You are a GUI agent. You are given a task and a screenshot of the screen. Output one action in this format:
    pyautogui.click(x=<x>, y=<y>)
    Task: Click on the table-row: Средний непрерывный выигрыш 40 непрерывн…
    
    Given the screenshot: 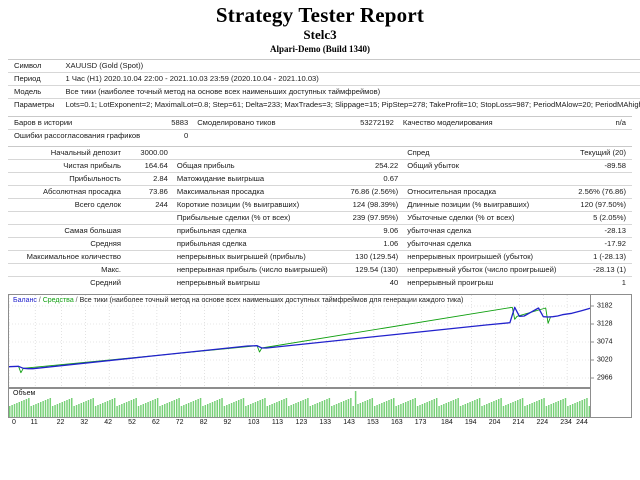 What is the action you would take?
    pyautogui.click(x=320, y=282)
    